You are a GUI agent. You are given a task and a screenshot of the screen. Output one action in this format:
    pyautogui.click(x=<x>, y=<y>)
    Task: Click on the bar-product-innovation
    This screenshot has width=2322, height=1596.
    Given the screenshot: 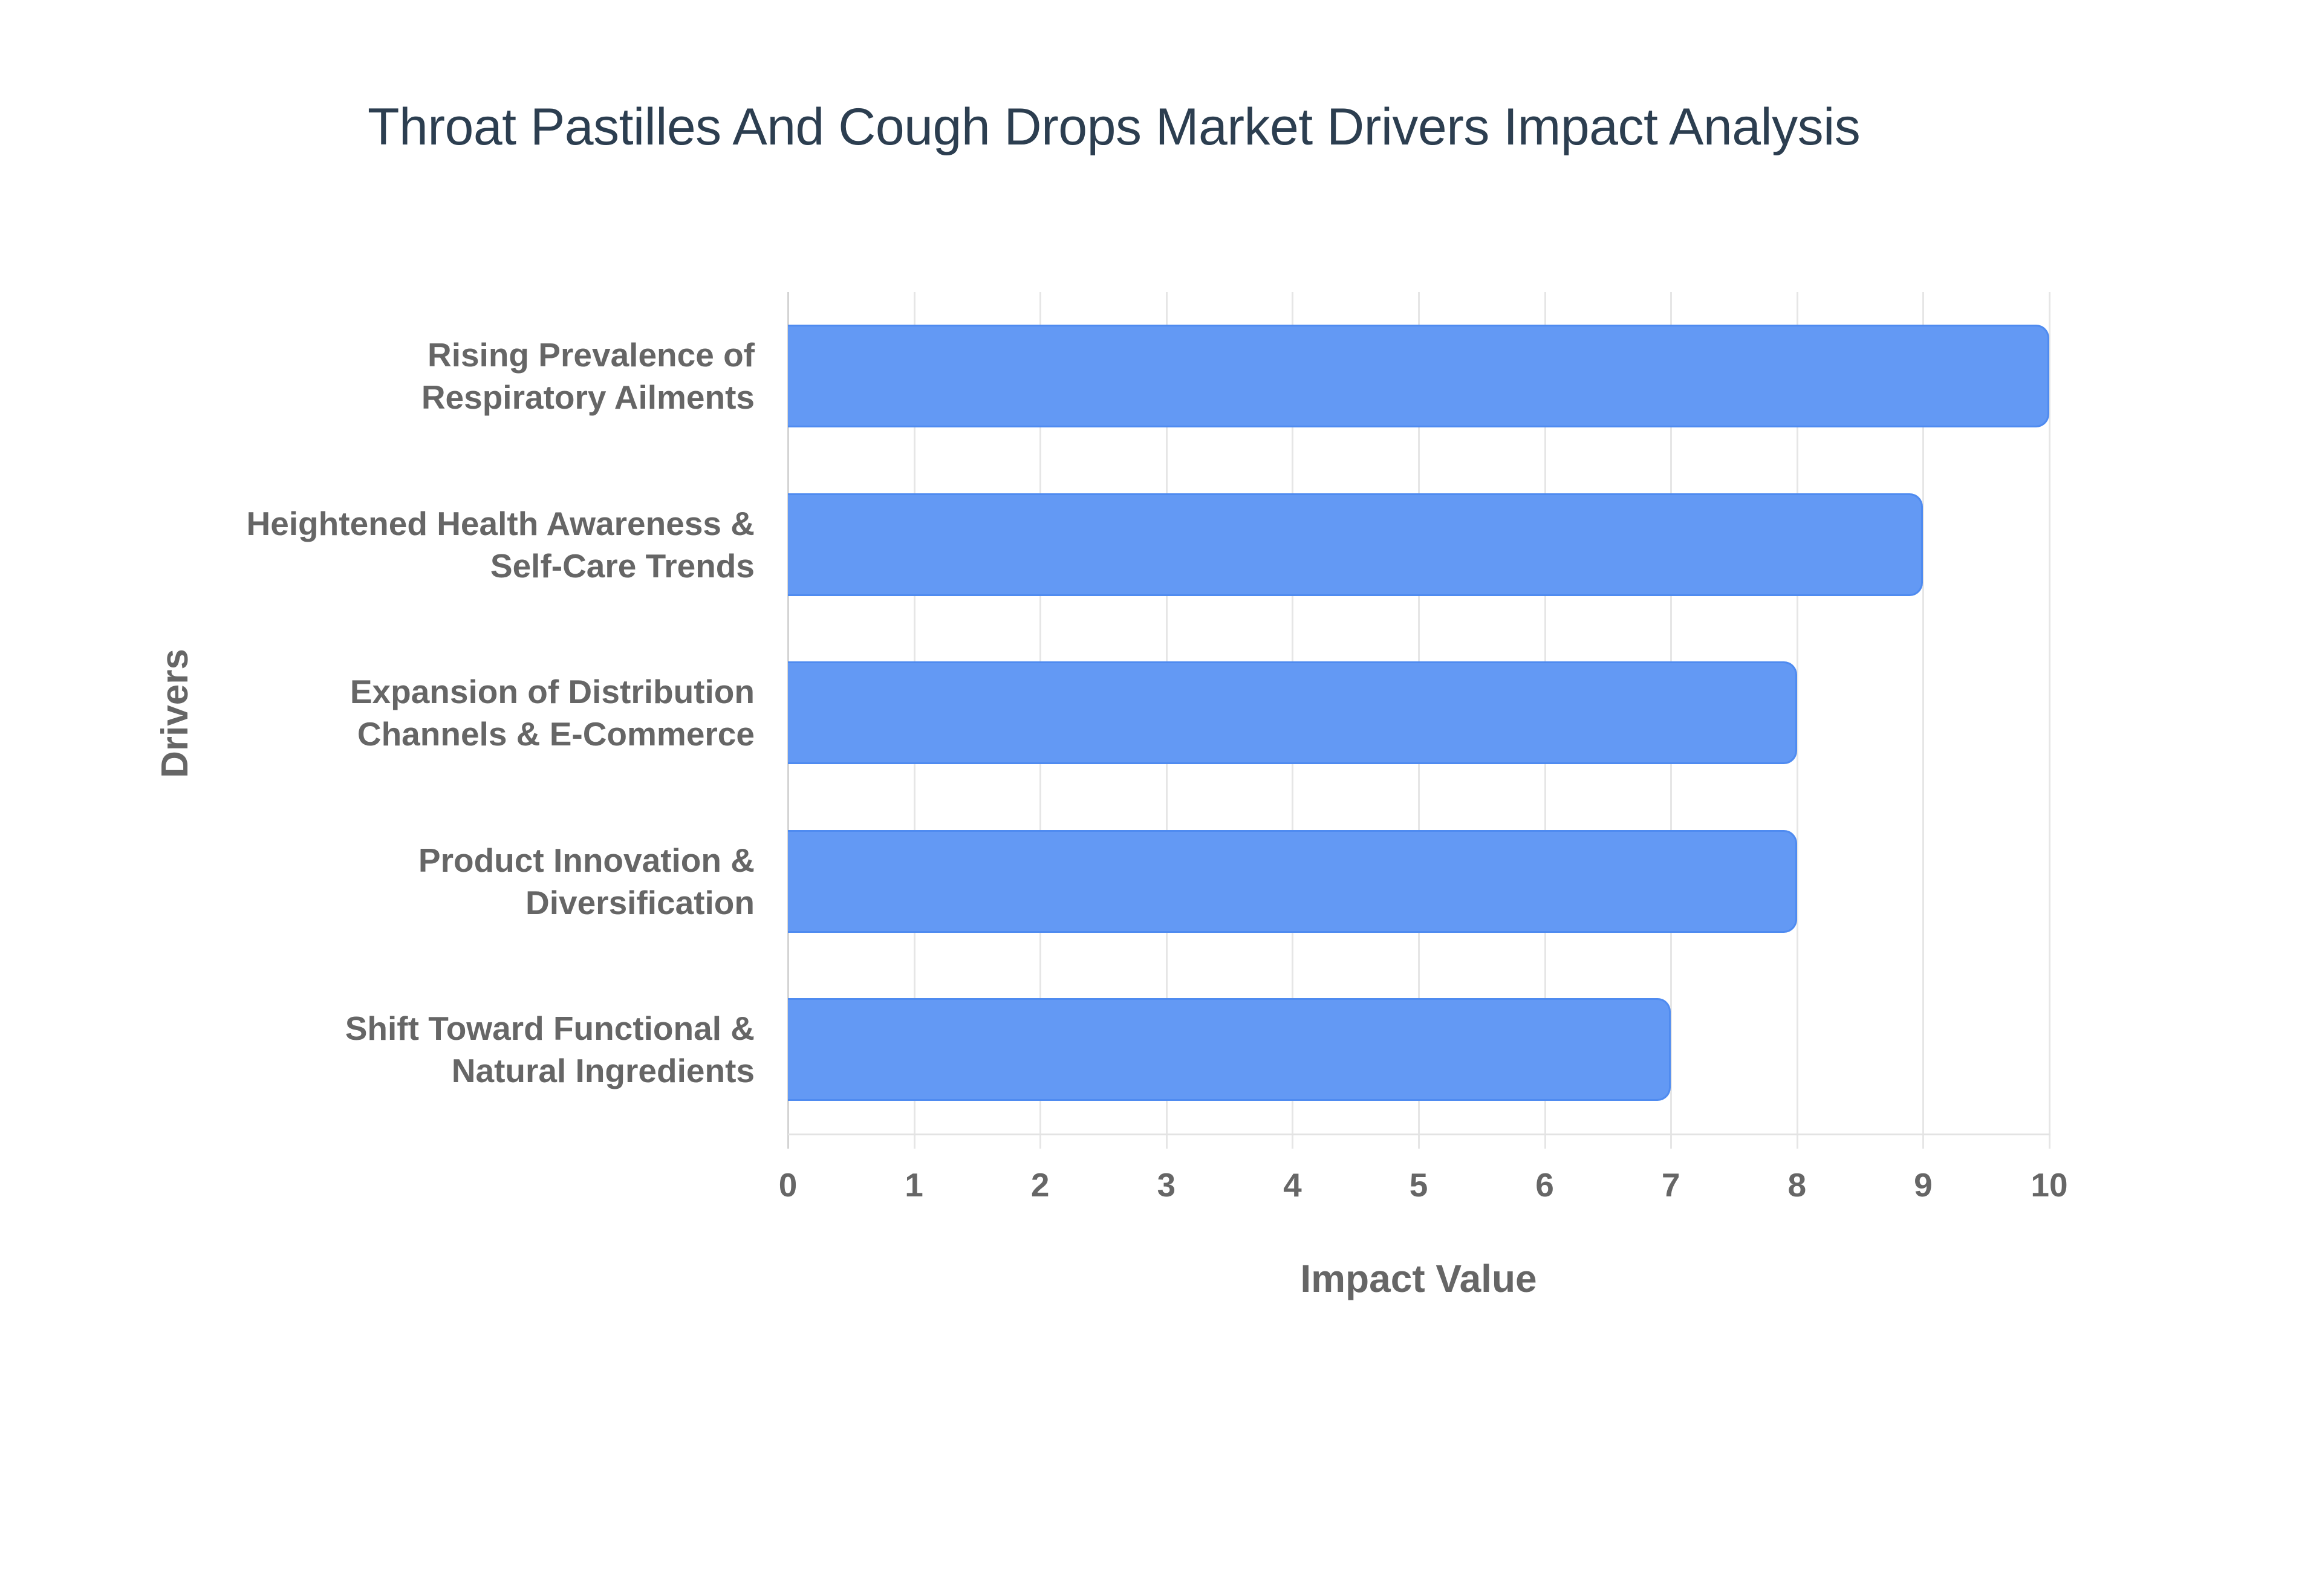 What is the action you would take?
    pyautogui.click(x=1292, y=881)
    